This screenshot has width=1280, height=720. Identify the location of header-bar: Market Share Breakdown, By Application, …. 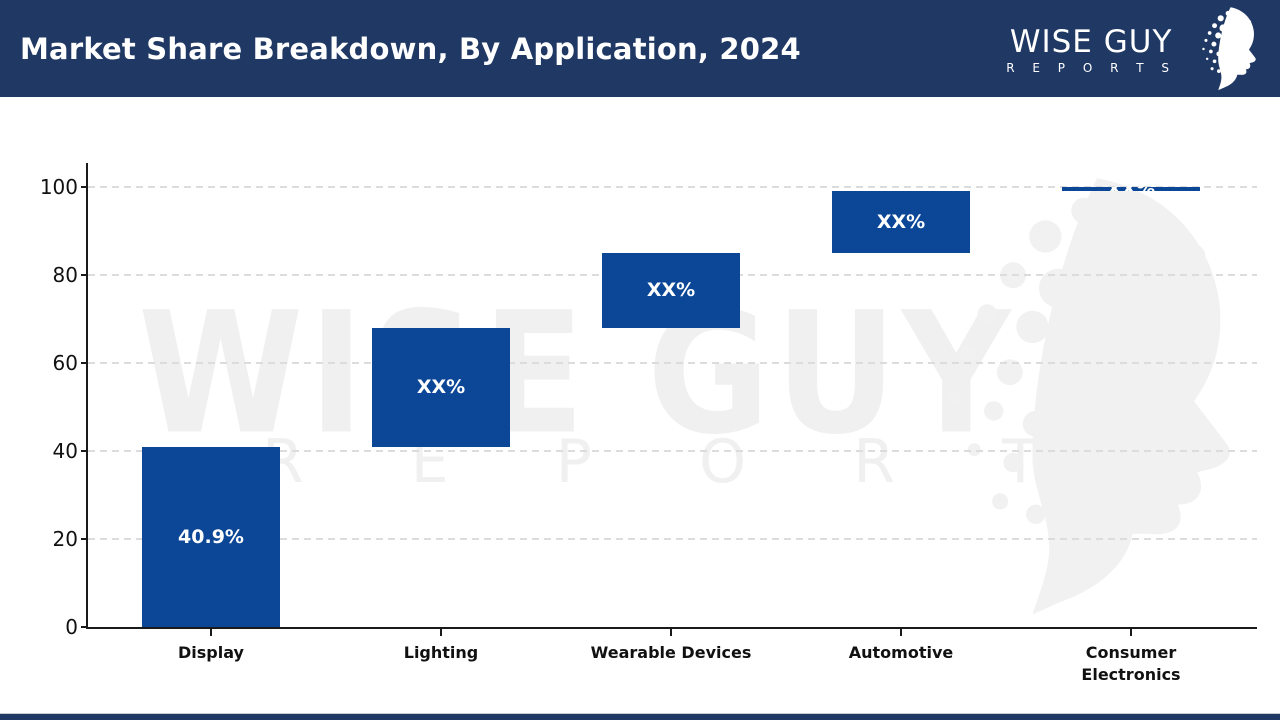
(640, 48).